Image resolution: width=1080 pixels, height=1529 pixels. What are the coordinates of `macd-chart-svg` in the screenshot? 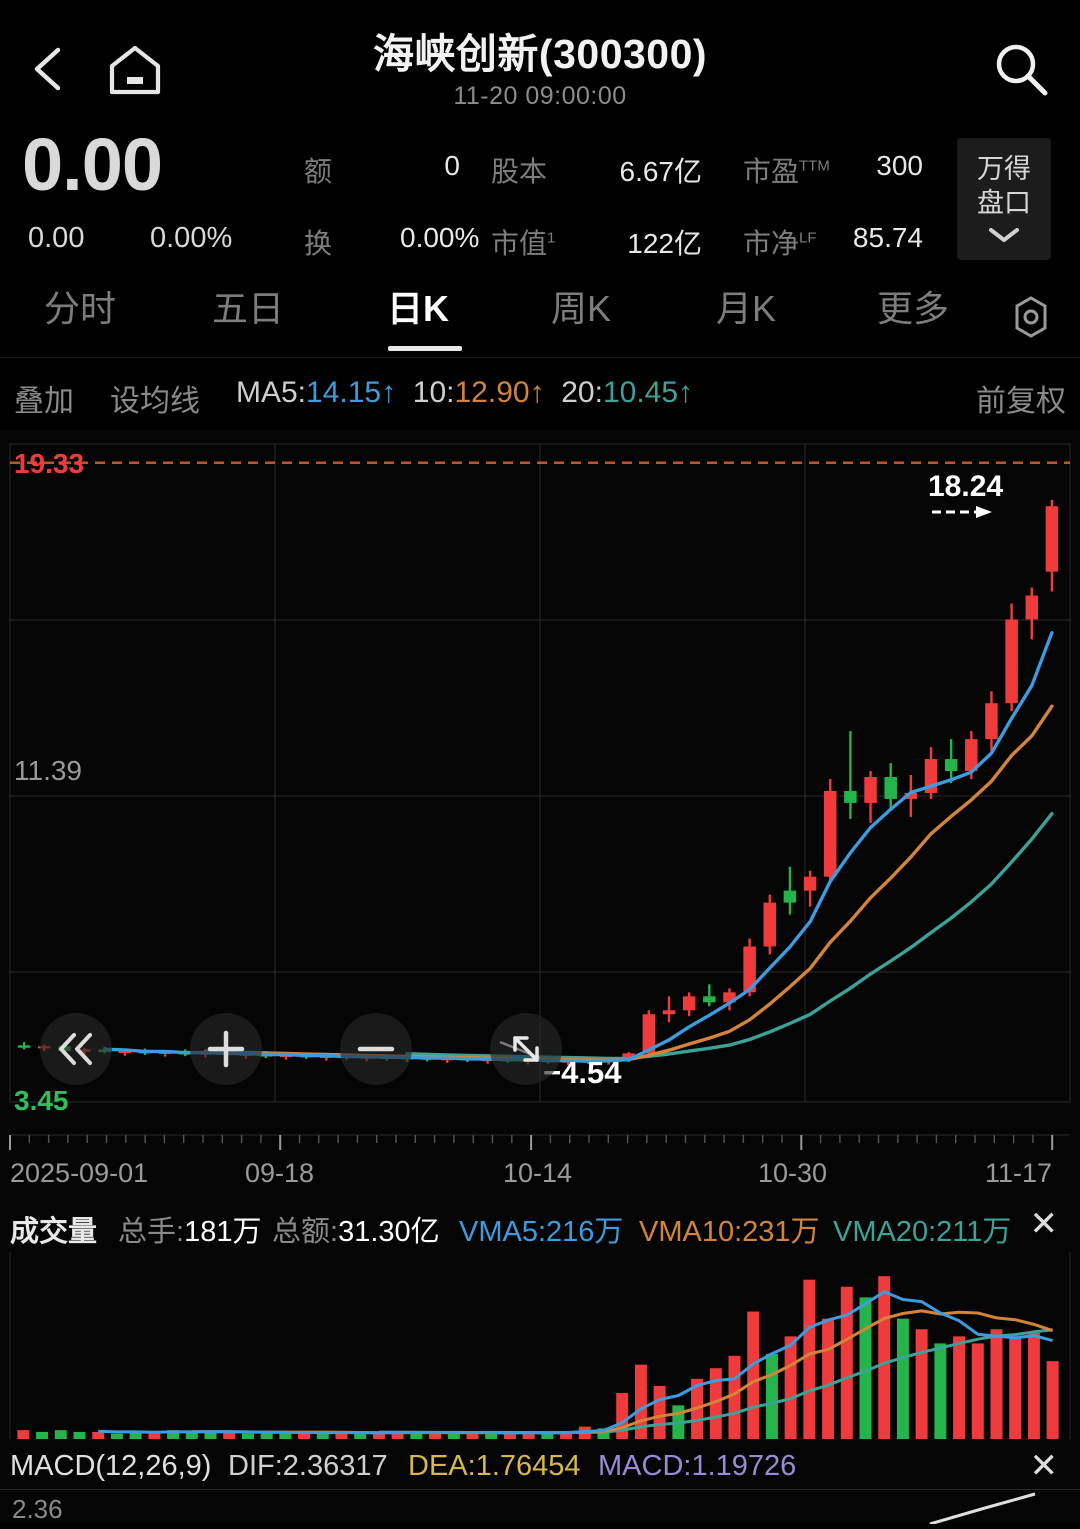 It's located at (982, 1509).